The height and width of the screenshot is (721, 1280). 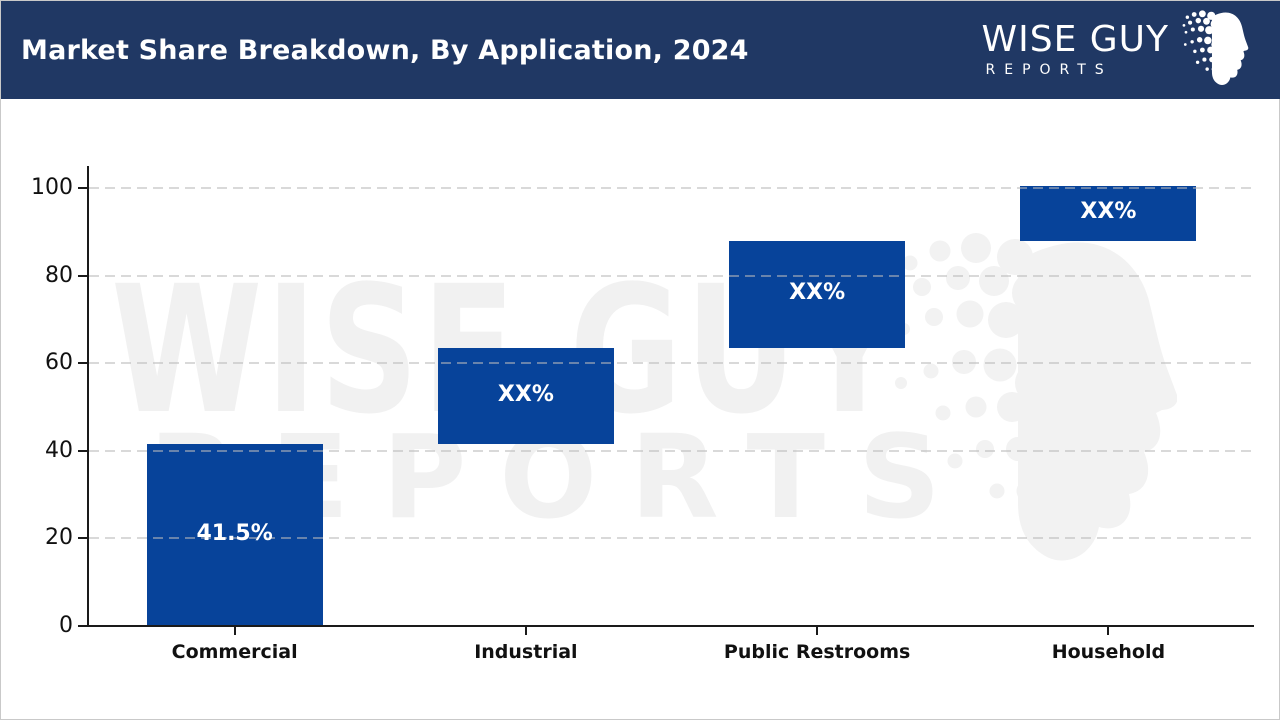 I want to click on logo-text: WISE GUY REPORTS, so click(x=1075, y=49).